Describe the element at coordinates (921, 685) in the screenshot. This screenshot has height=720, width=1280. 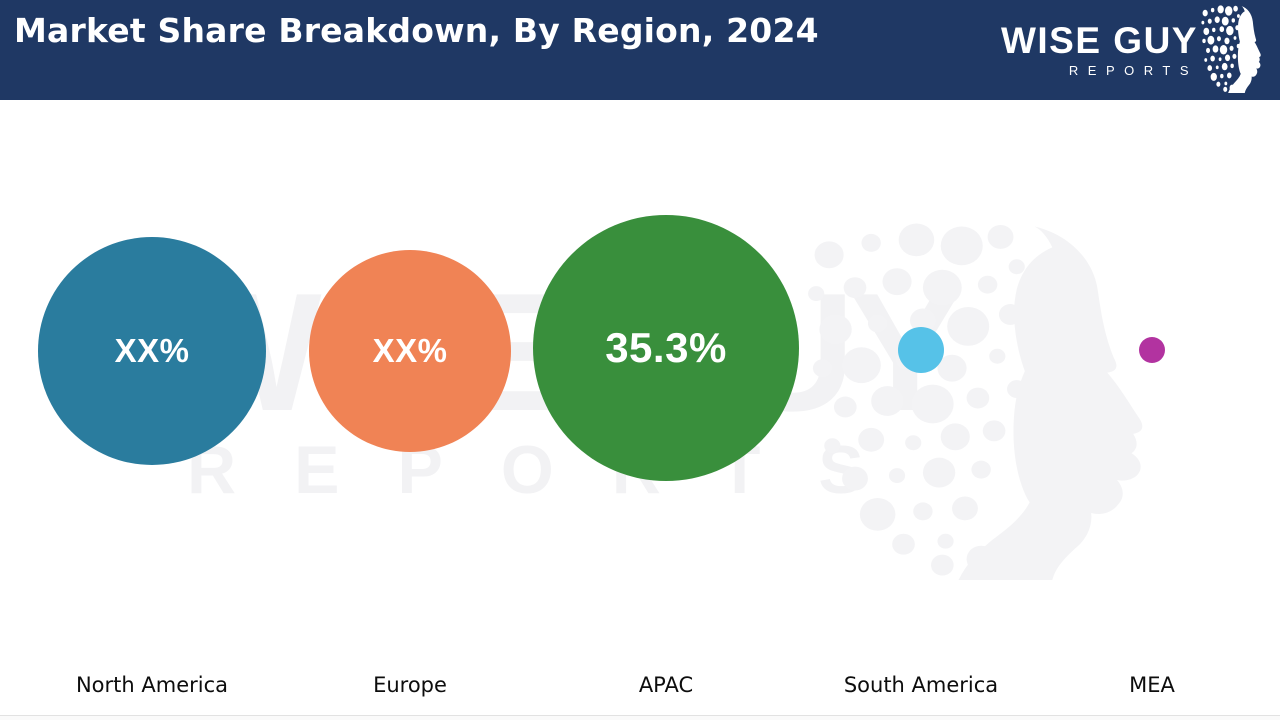
I see `category-label-south-america: South America` at that location.